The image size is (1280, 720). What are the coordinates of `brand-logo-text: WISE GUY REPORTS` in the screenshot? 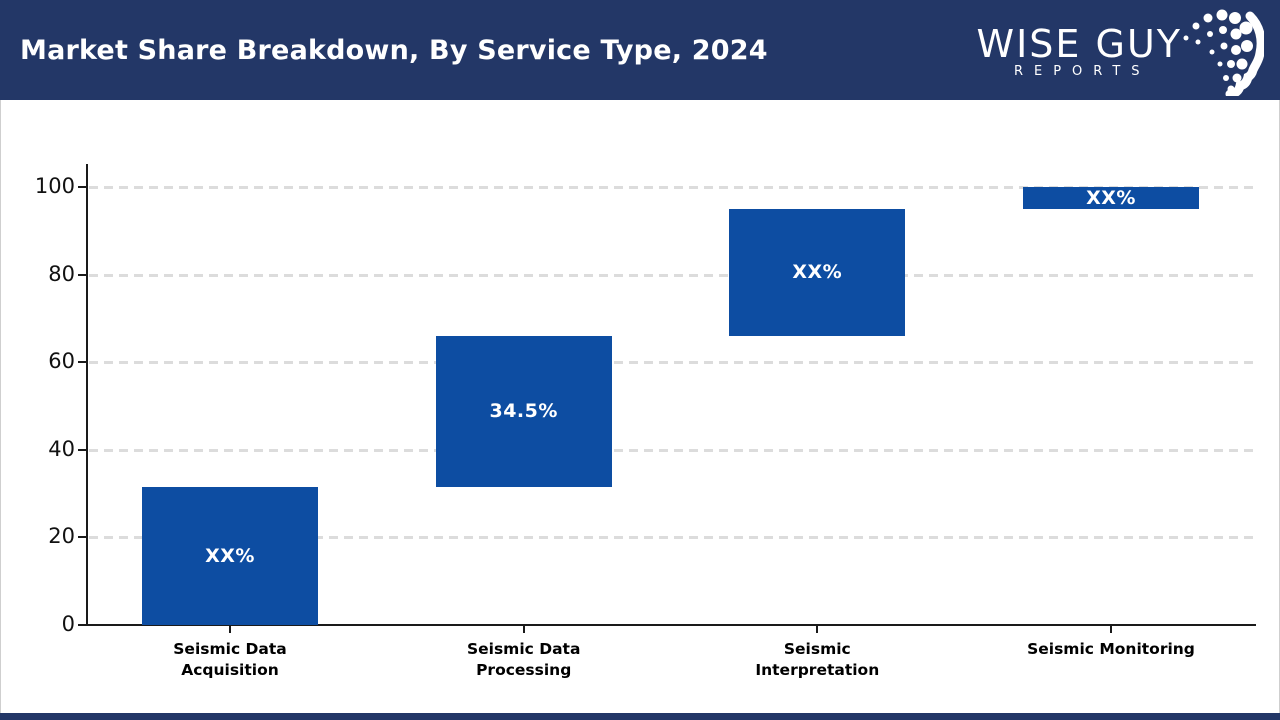 It's located at (1079, 50).